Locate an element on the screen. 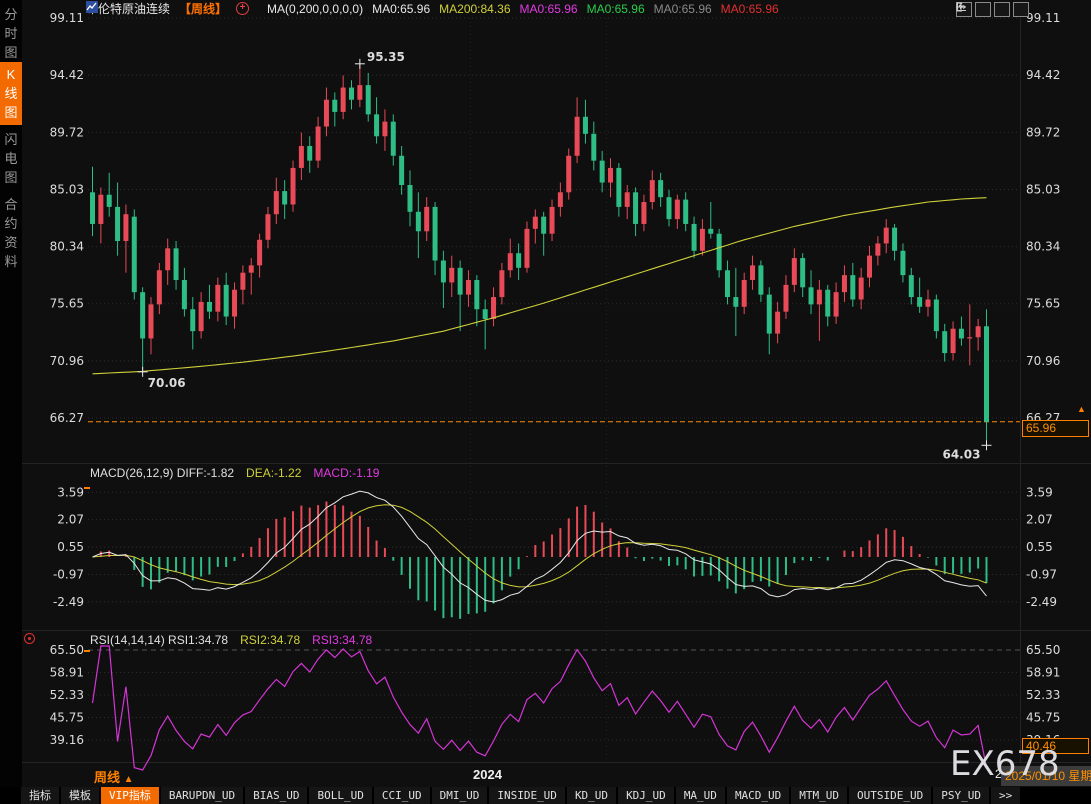 The image size is (1091, 804). toolbar-item-outside-ud: OUTSIDE_UD is located at coordinates (890, 795).